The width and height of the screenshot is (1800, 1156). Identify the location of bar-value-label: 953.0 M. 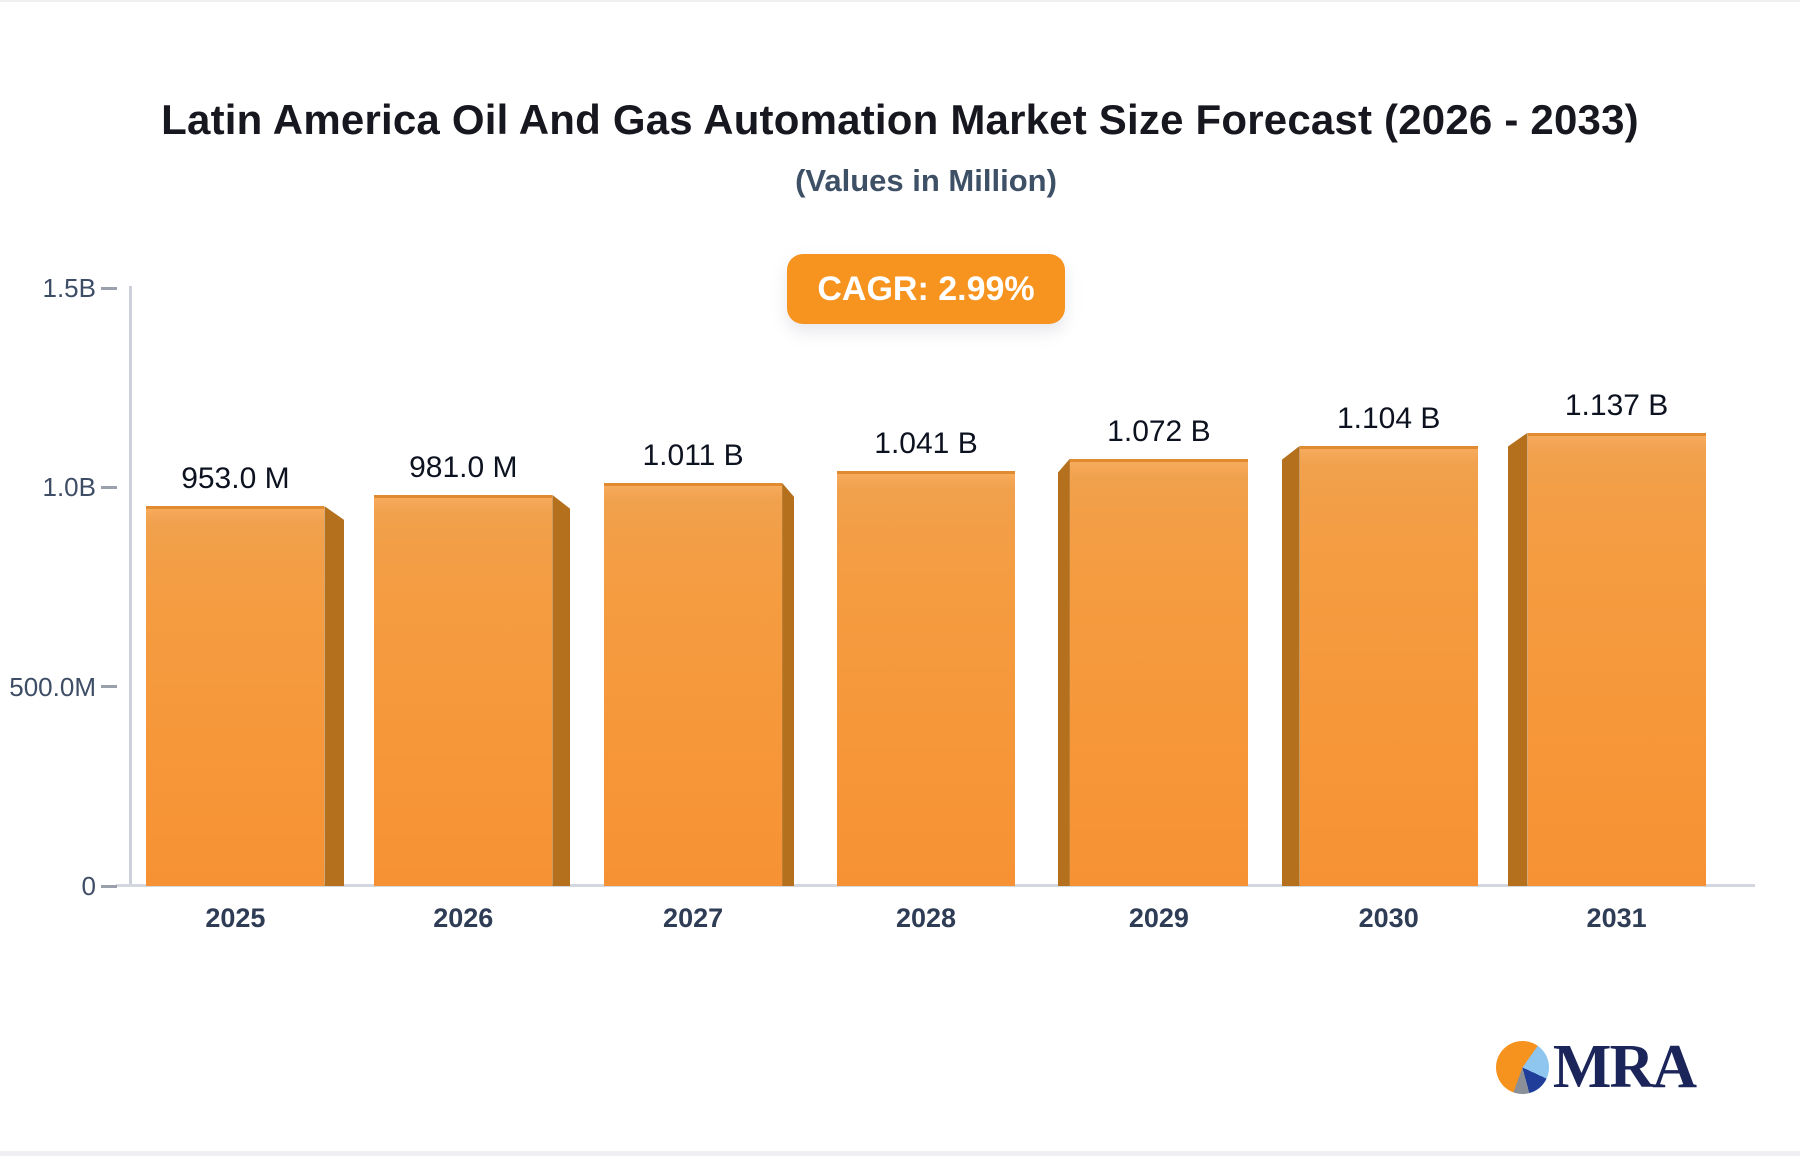
(235, 479).